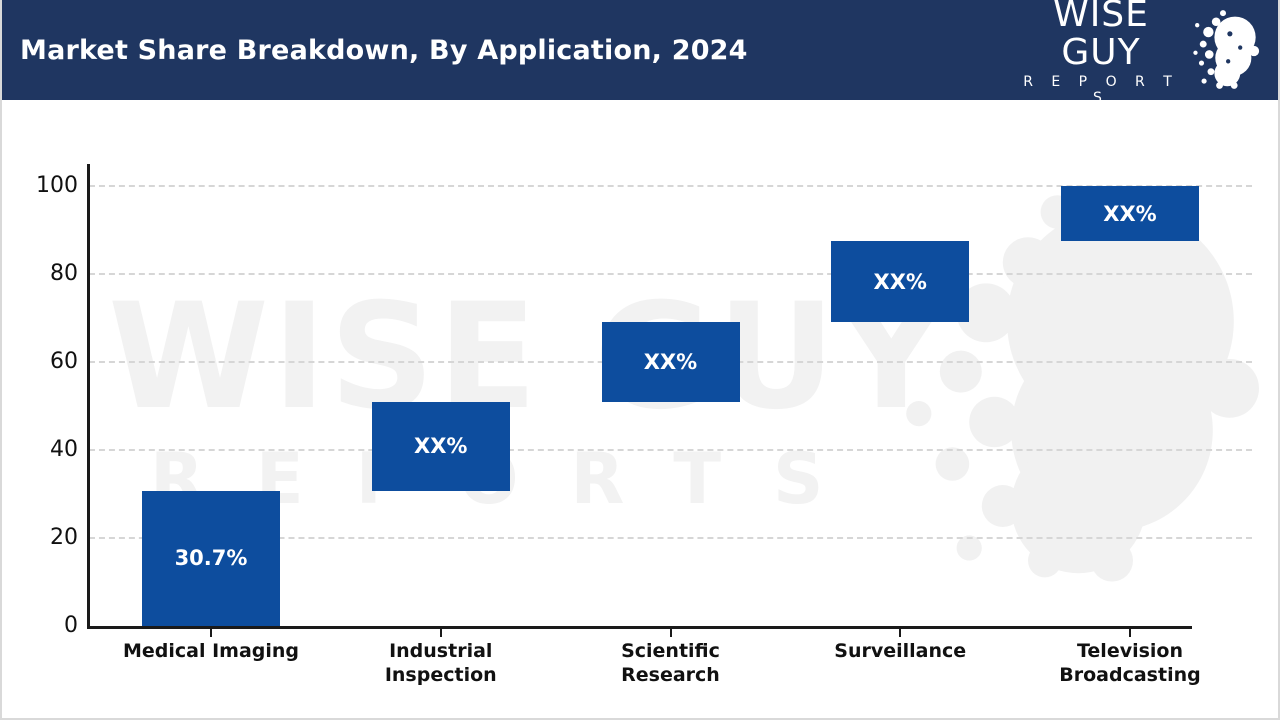 This screenshot has height=720, width=1280. What do you see at coordinates (88, 396) in the screenshot?
I see `y-axis-line` at bounding box center [88, 396].